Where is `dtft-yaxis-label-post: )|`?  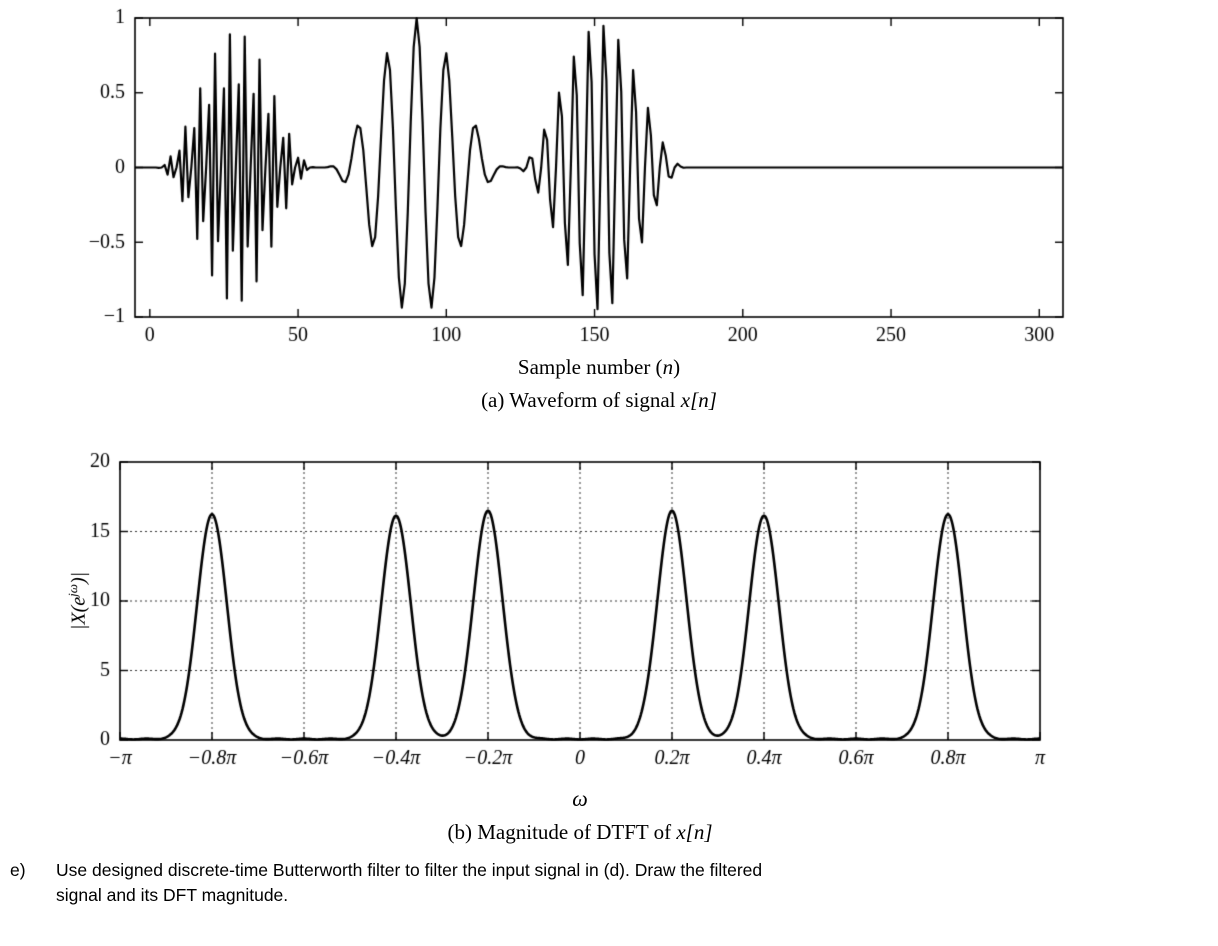 dtft-yaxis-label-post: )| is located at coordinates (78, 578).